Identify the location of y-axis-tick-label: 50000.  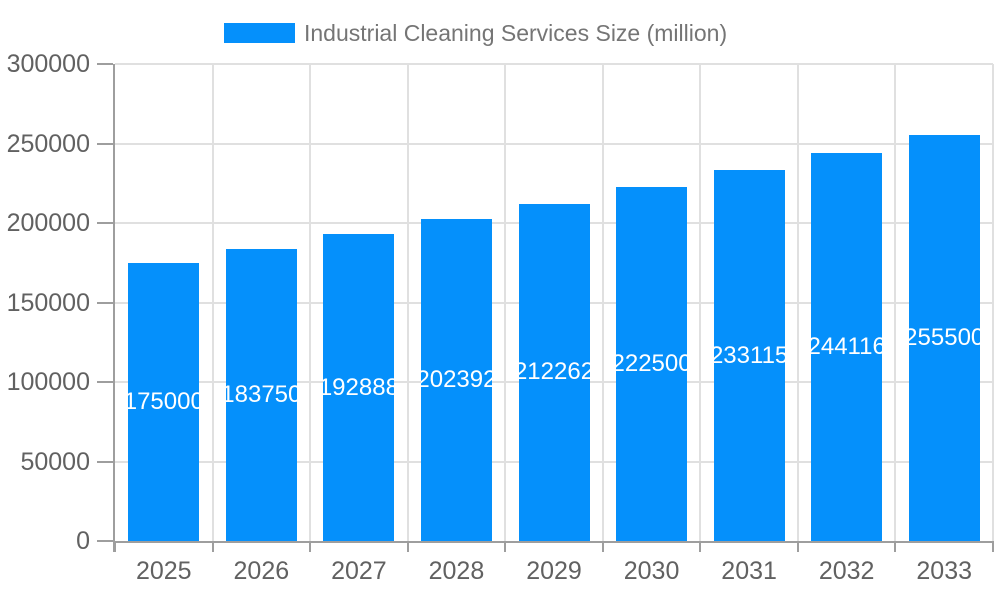
(55, 461).